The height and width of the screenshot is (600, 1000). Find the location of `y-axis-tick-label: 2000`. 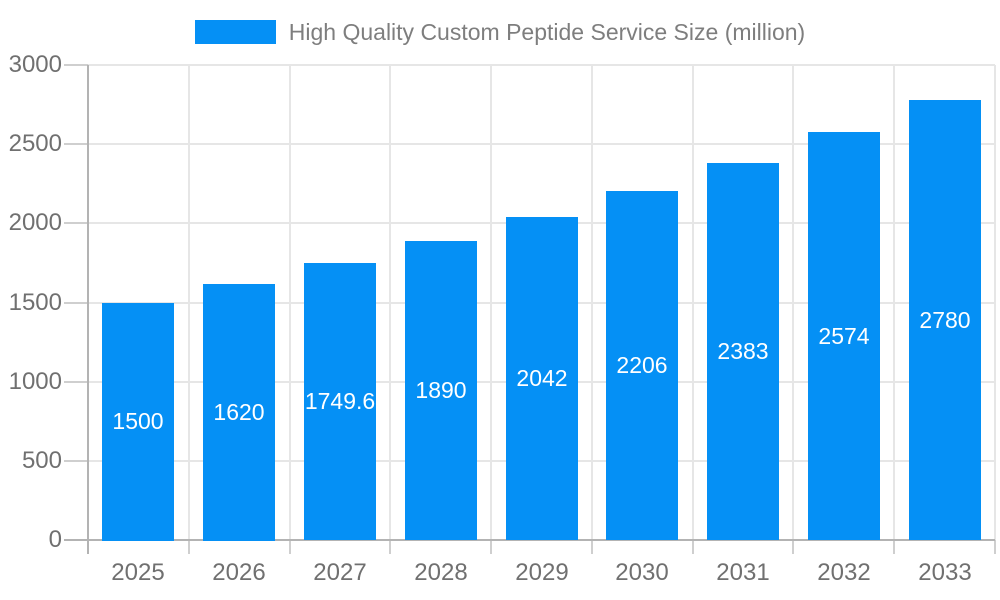

y-axis-tick-label: 2000 is located at coordinates (35, 222).